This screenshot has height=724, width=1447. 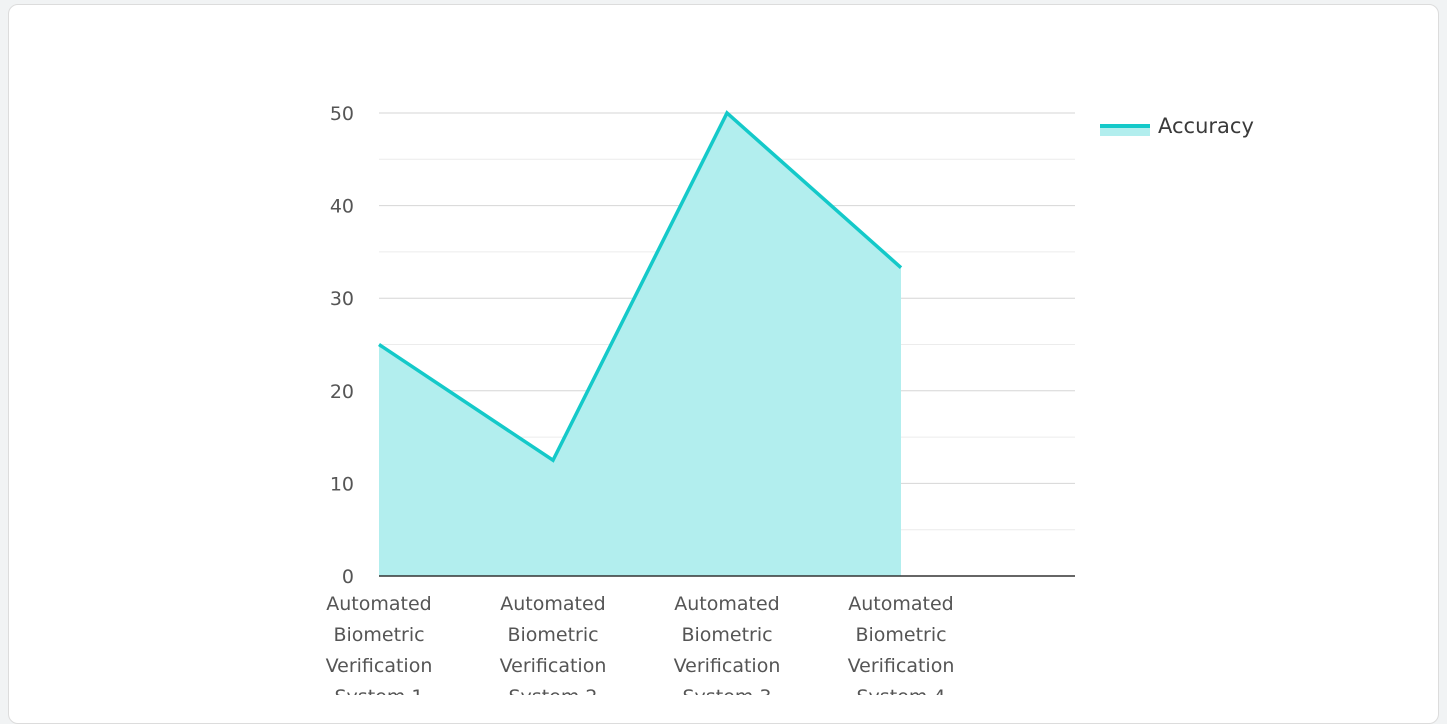 What do you see at coordinates (342, 299) in the screenshot?
I see `y-tick-label: 30` at bounding box center [342, 299].